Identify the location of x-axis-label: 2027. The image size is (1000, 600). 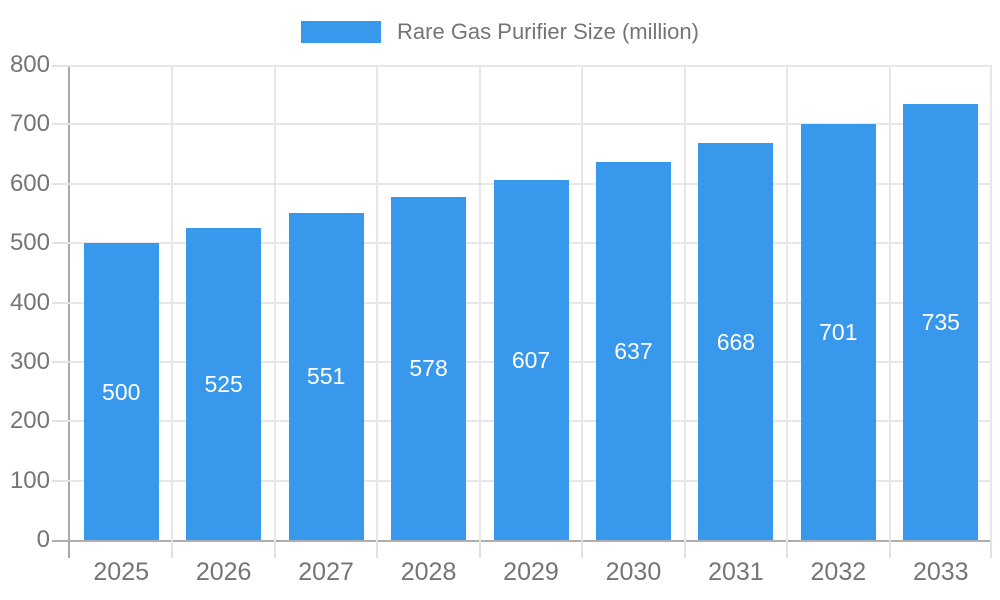
(326, 572).